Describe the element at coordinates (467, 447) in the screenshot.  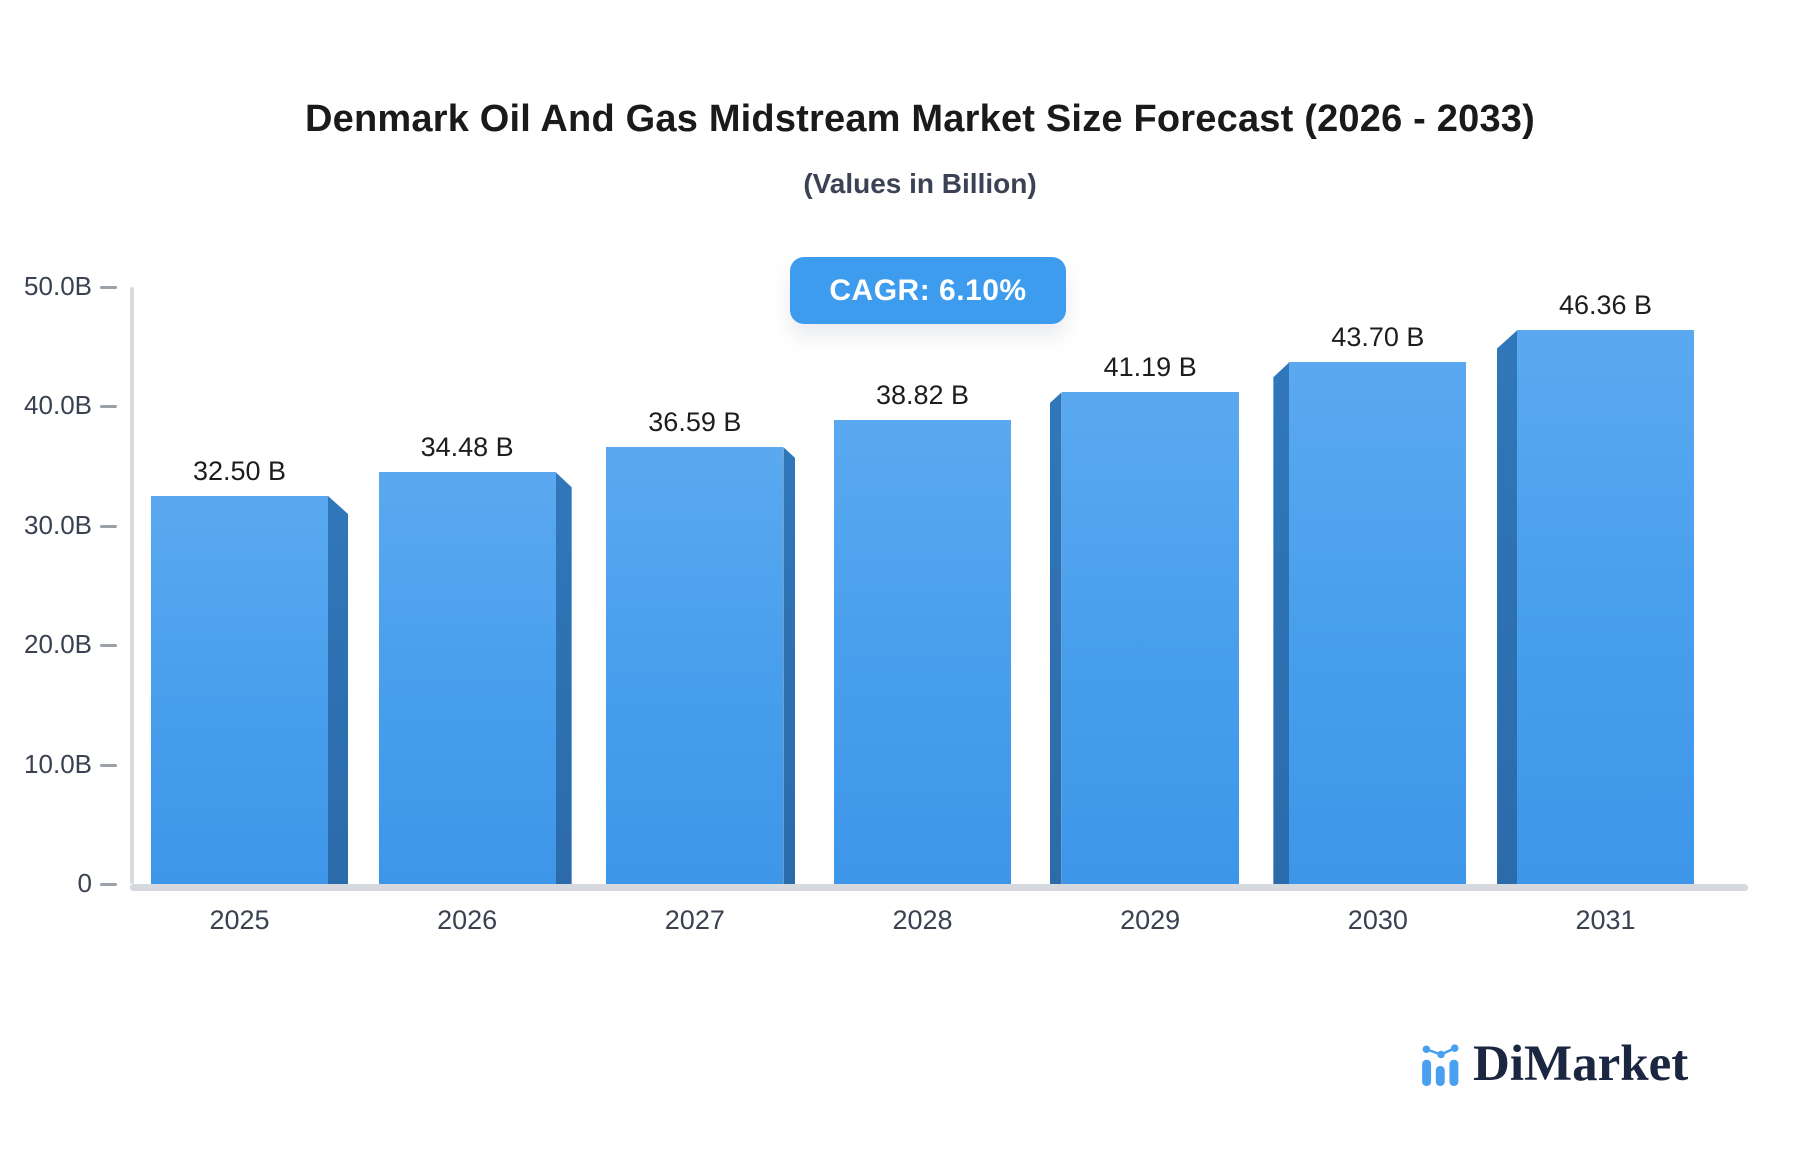
I see `bar-value-label: 34.48 B` at that location.